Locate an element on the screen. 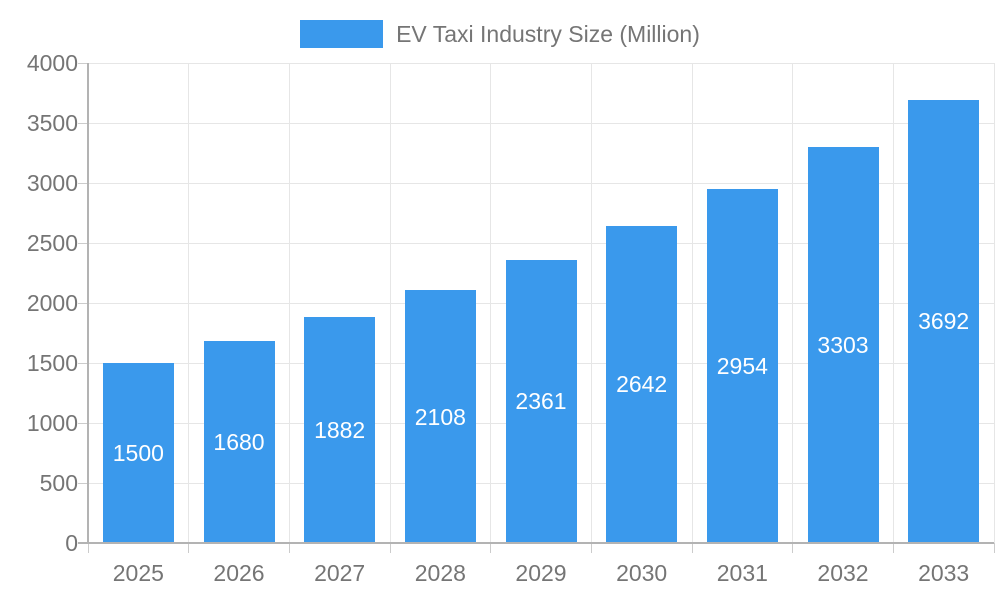 This screenshot has width=1000, height=600. x-axis-line is located at coordinates (536, 543).